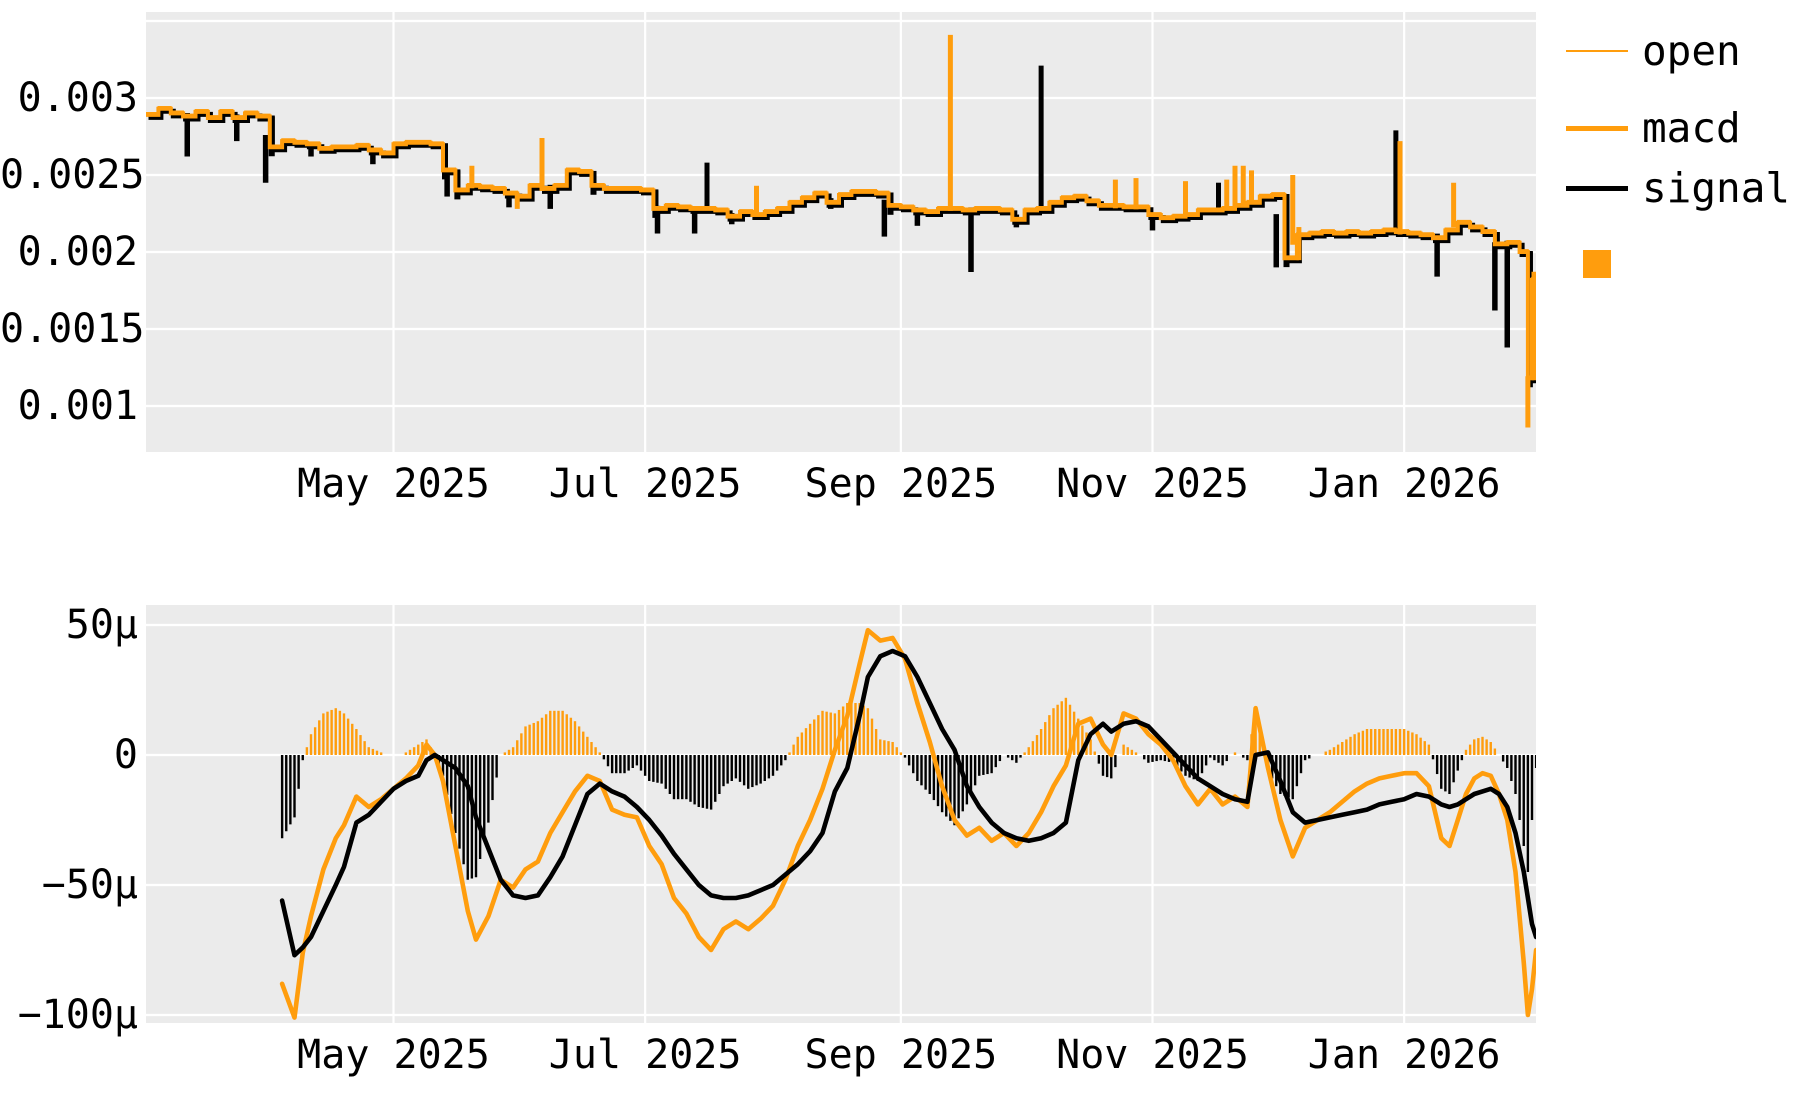  What do you see at coordinates (1404, 484) in the screenshot?
I see `price-xtick-label: Jan 2026` at bounding box center [1404, 484].